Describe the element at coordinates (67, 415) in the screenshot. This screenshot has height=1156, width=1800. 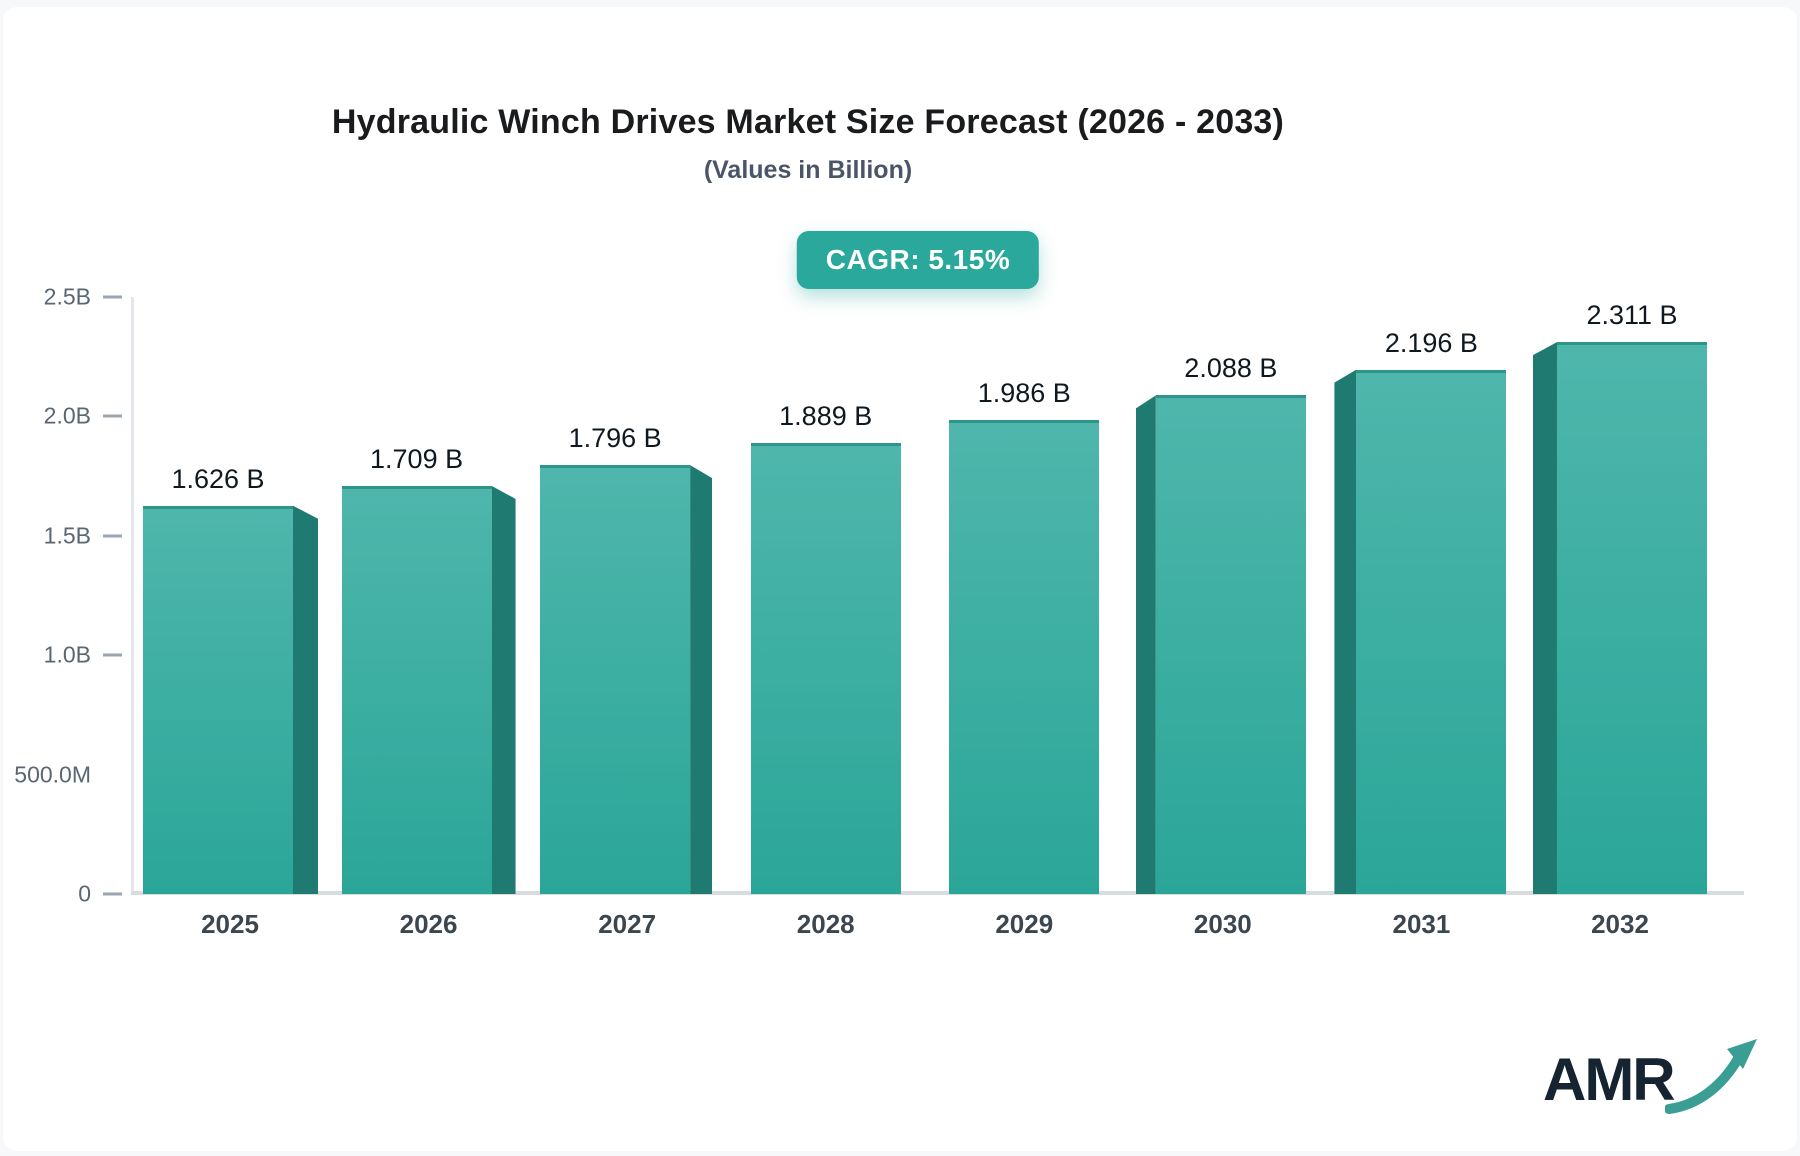
I see `y-axis-label: 2.0B` at that location.